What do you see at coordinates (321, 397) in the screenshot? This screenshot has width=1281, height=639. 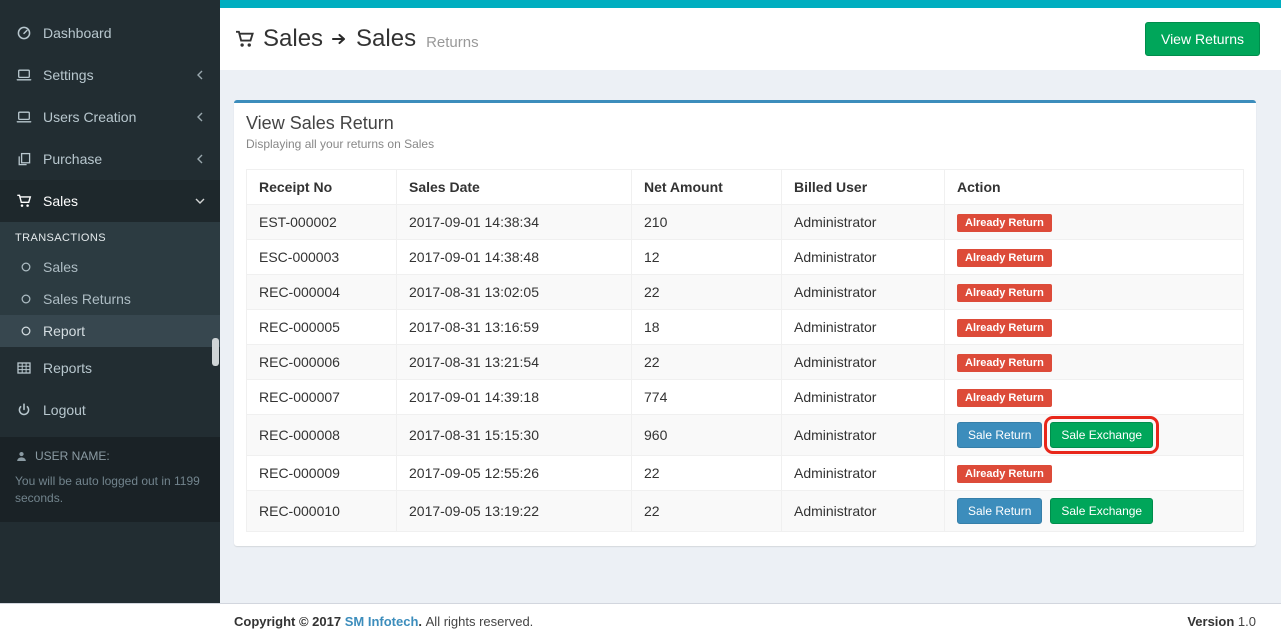 I see `cell-receipt-no: REC-000007` at bounding box center [321, 397].